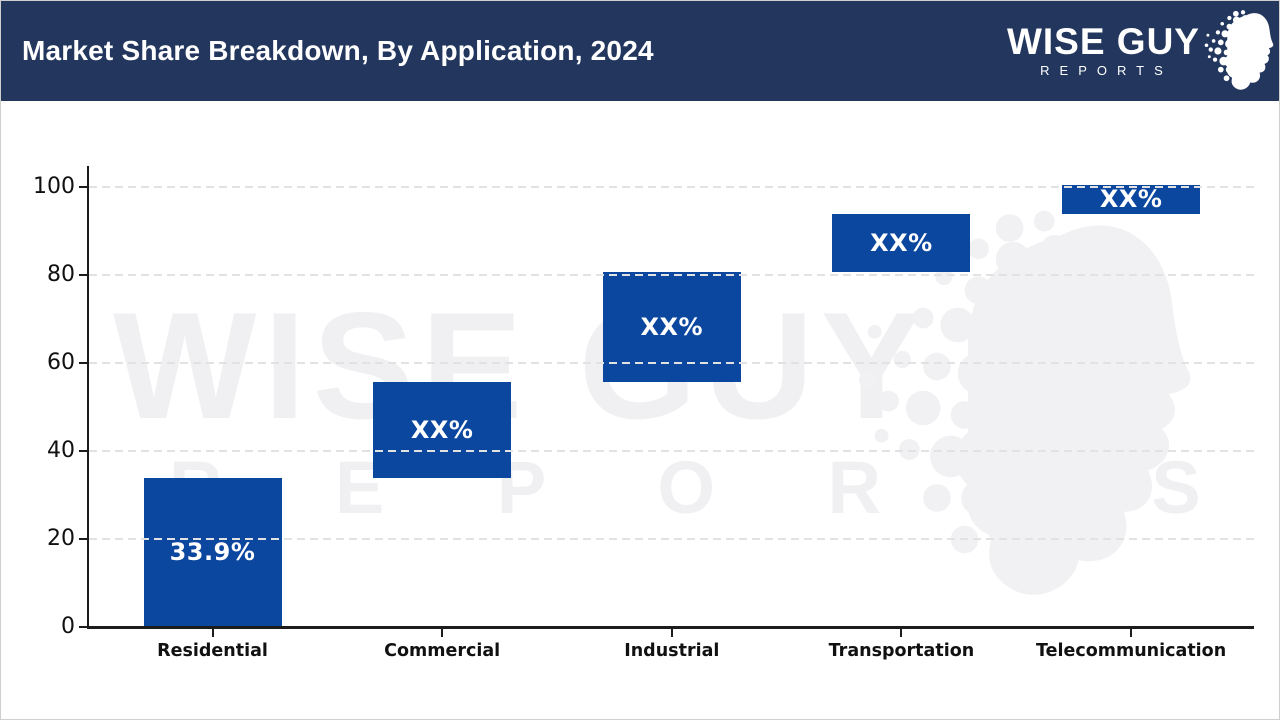 This screenshot has height=720, width=1280. I want to click on x-category-label: Industrial, so click(672, 651).